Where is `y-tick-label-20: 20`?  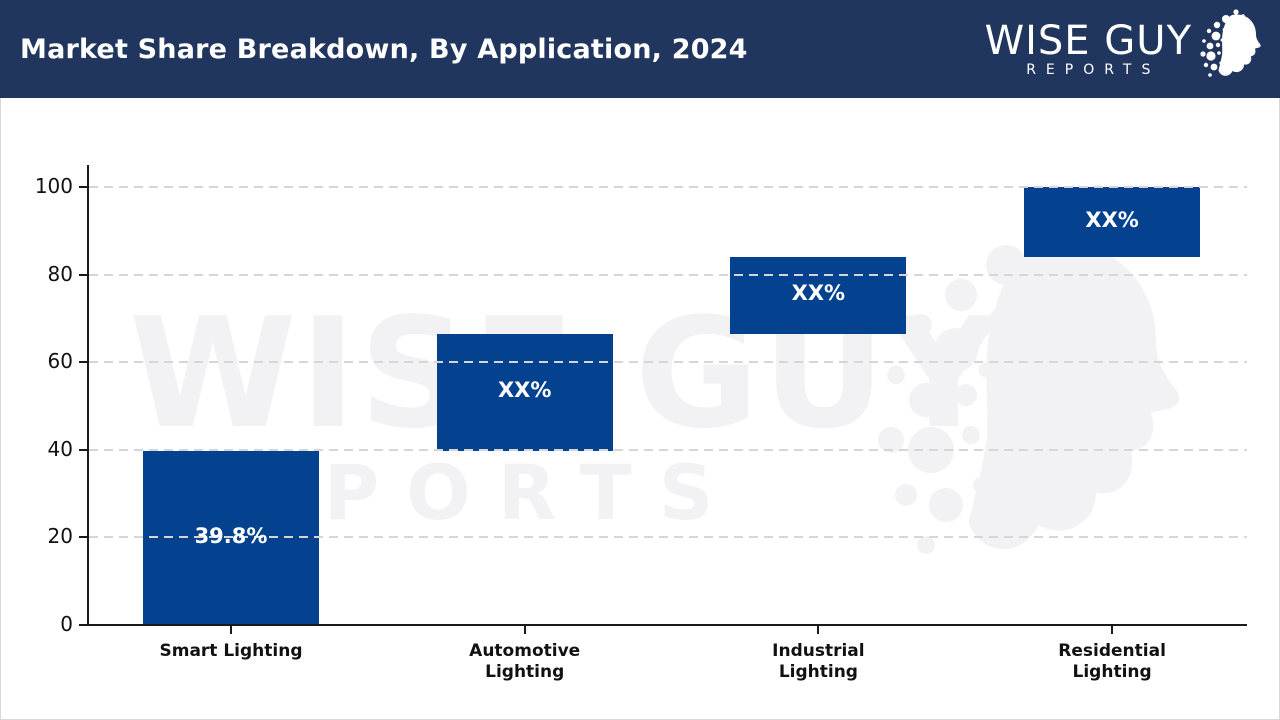 y-tick-label-20: 20 is located at coordinates (60, 536).